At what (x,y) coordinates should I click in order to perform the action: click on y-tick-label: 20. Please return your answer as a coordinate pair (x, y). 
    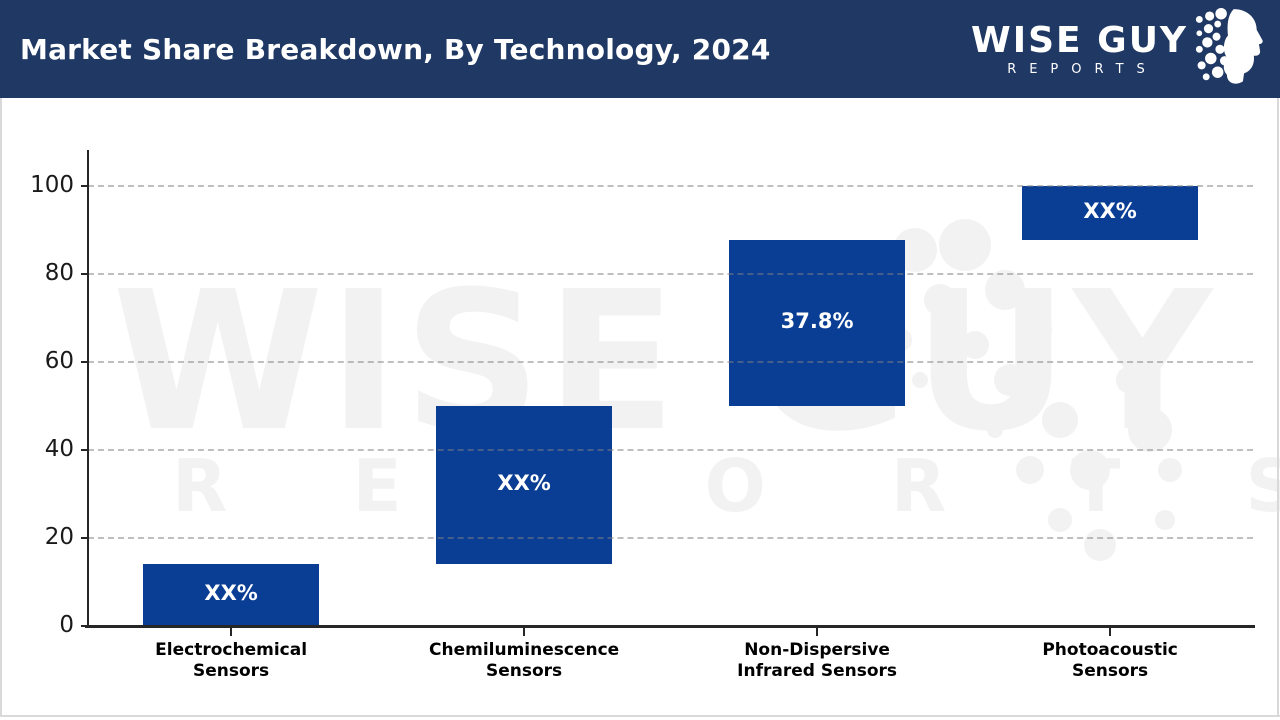
    Looking at the image, I should click on (59, 537).